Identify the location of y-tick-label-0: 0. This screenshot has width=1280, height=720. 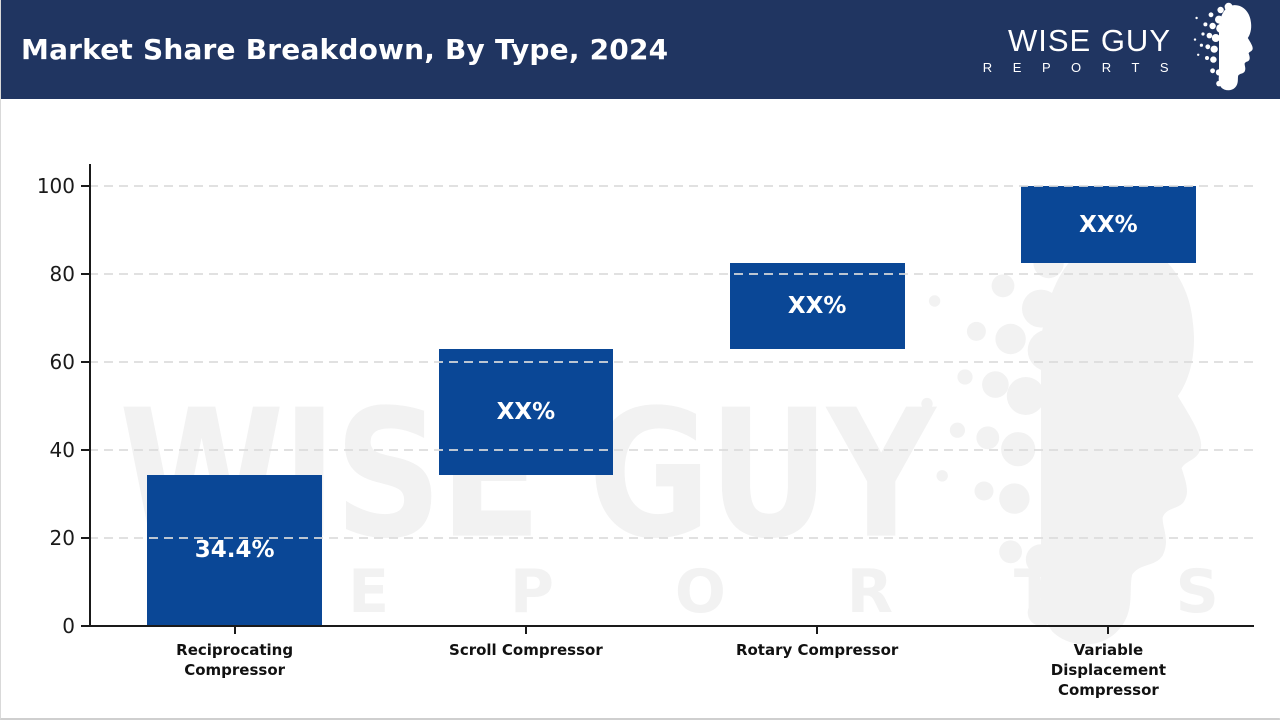
(68, 626).